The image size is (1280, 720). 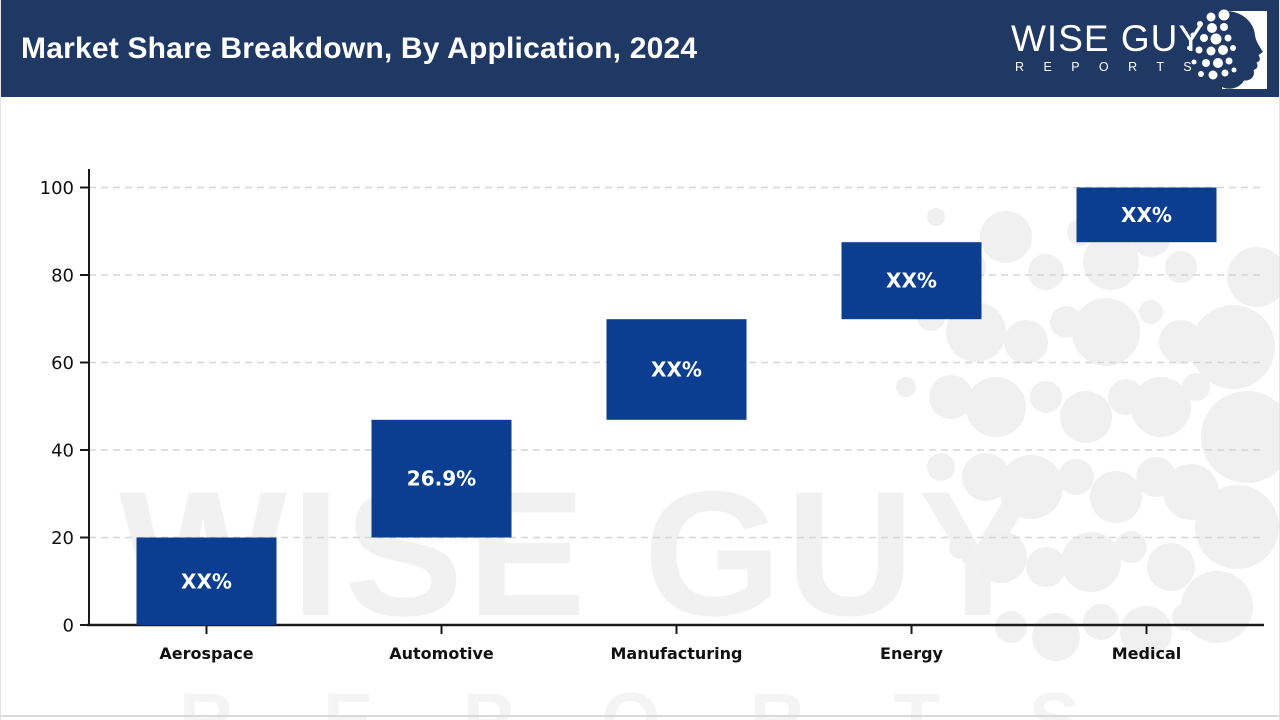 What do you see at coordinates (206, 653) in the screenshot?
I see `x-tick-label: Aerospace` at bounding box center [206, 653].